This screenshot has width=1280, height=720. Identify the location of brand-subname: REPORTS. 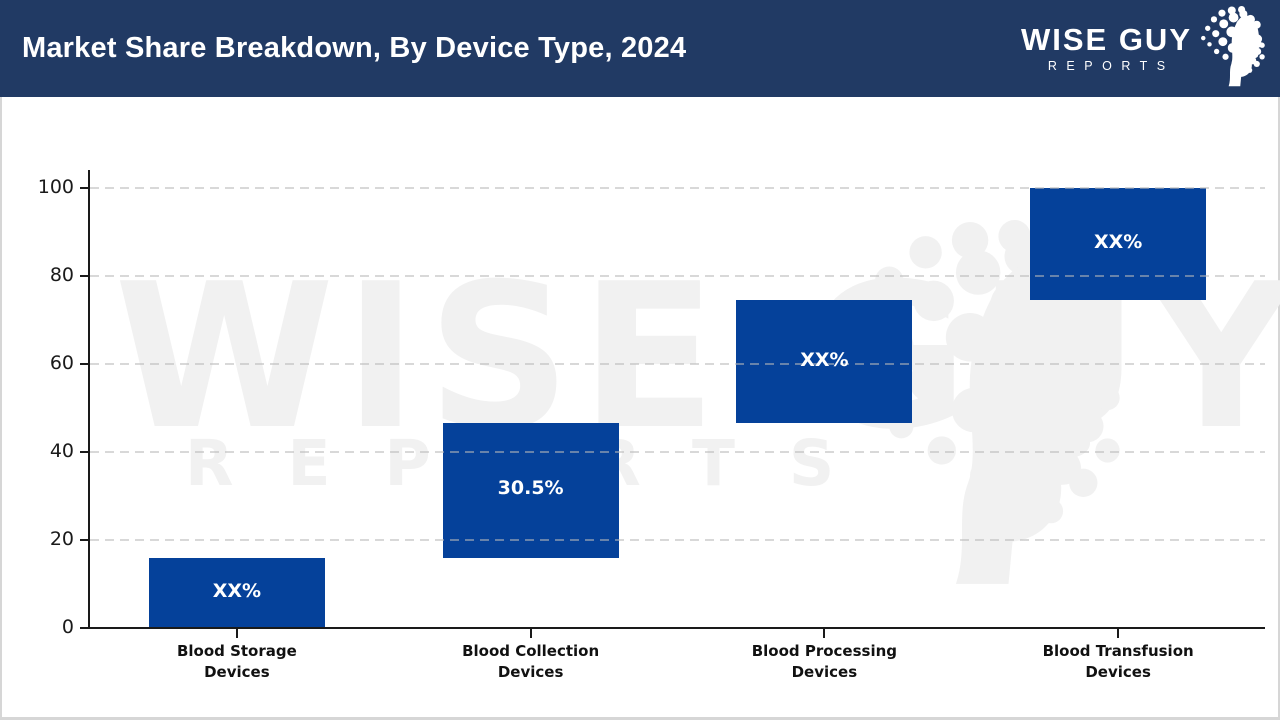
(1111, 65).